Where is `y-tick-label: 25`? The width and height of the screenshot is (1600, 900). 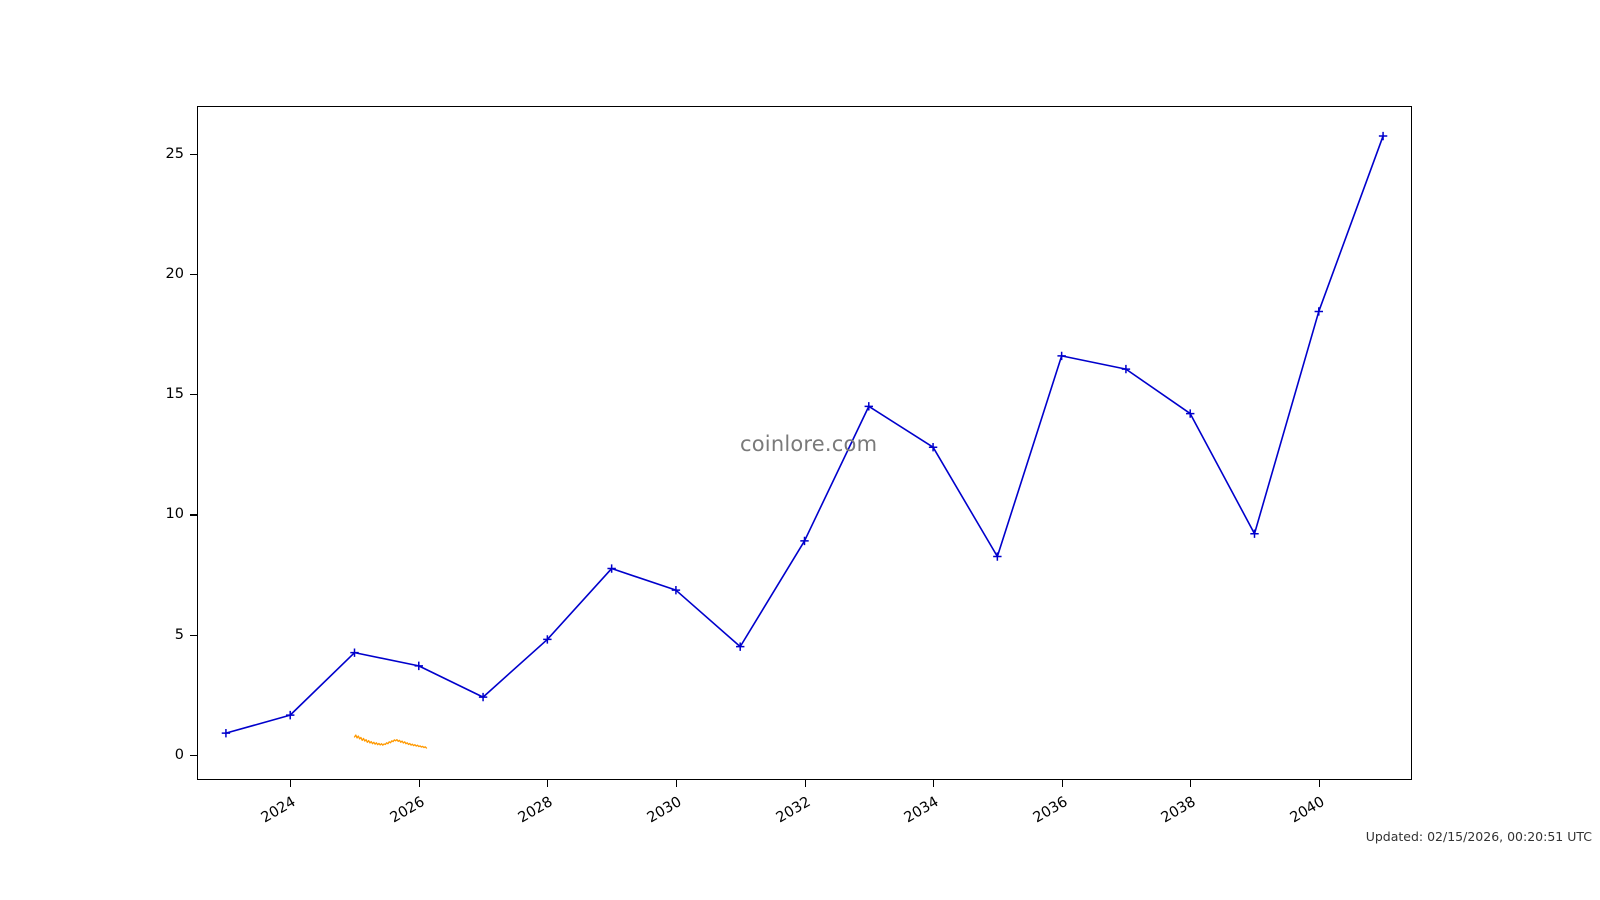 y-tick-label: 25 is located at coordinates (174, 154).